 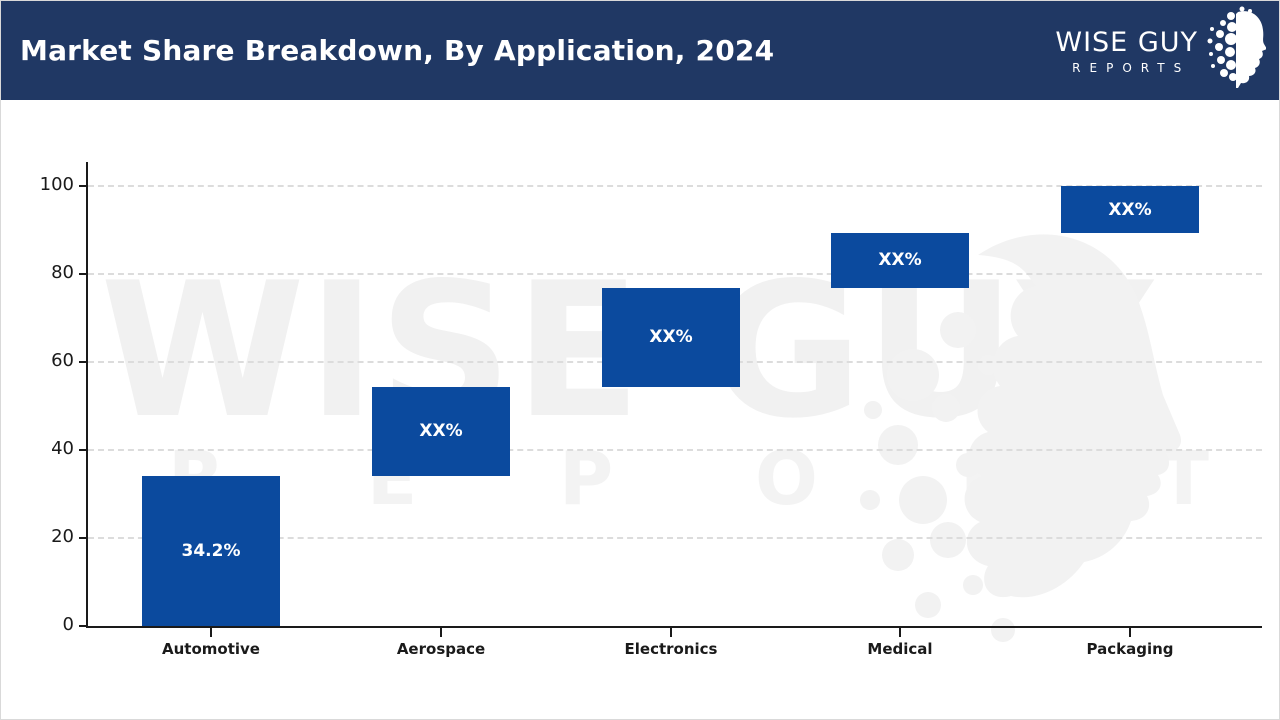 I want to click on bar-electronics: XX%, so click(x=671, y=337).